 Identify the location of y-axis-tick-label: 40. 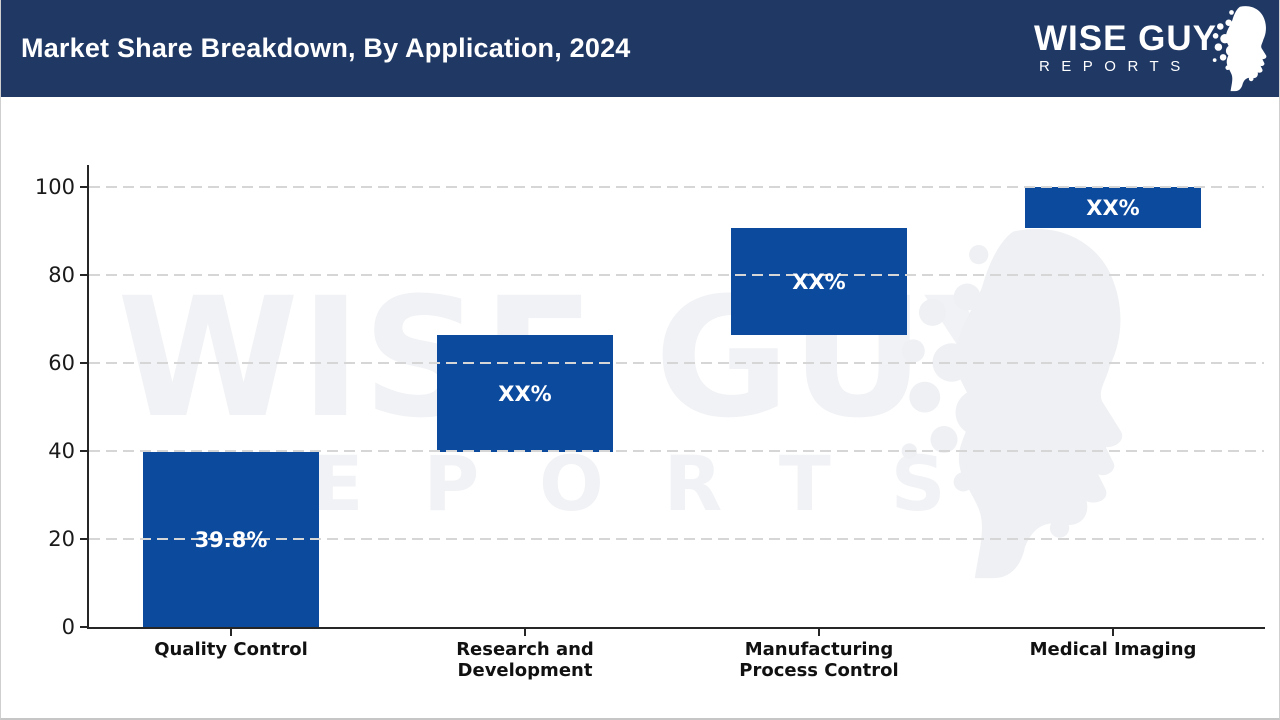
(61, 451).